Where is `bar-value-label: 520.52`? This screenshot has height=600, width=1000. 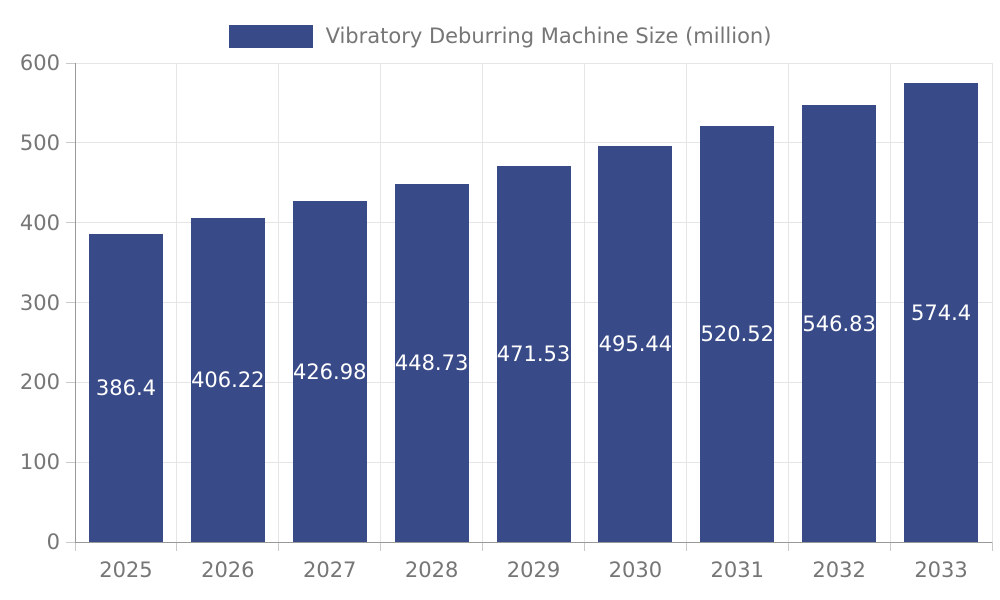 bar-value-label: 520.52 is located at coordinates (737, 334).